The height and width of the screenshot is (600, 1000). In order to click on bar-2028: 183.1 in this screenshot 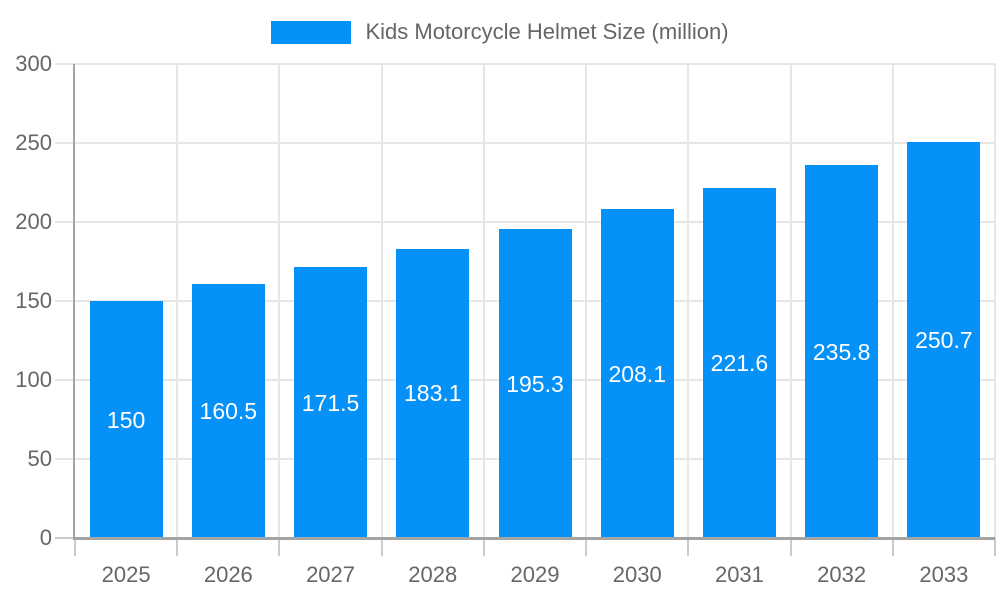, I will do `click(433, 393)`.